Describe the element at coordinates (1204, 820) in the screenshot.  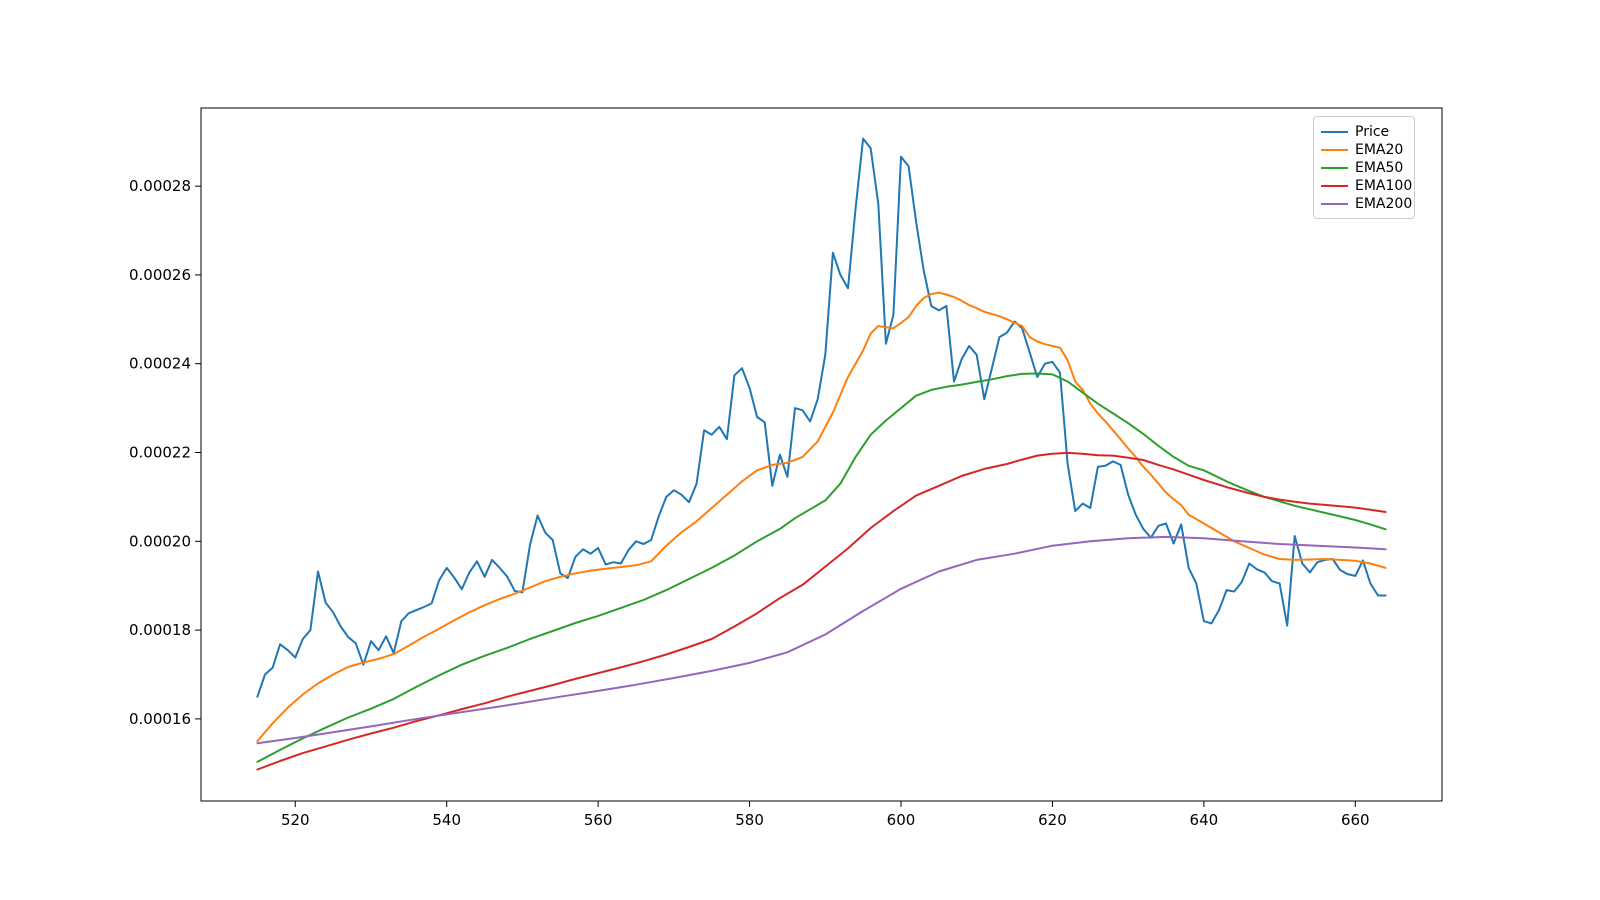
I see `x-tick-label: 640` at that location.